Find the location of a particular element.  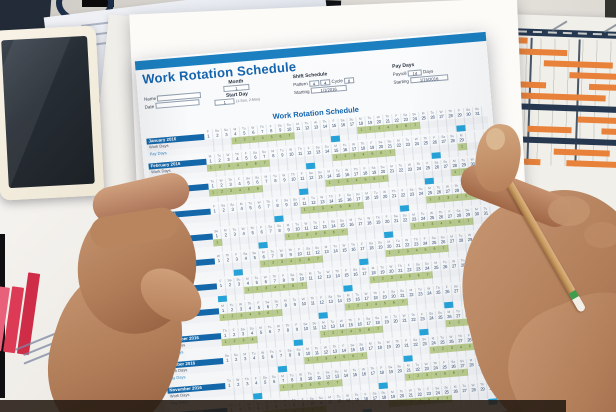

tablet-screen is located at coordinates (48, 112).